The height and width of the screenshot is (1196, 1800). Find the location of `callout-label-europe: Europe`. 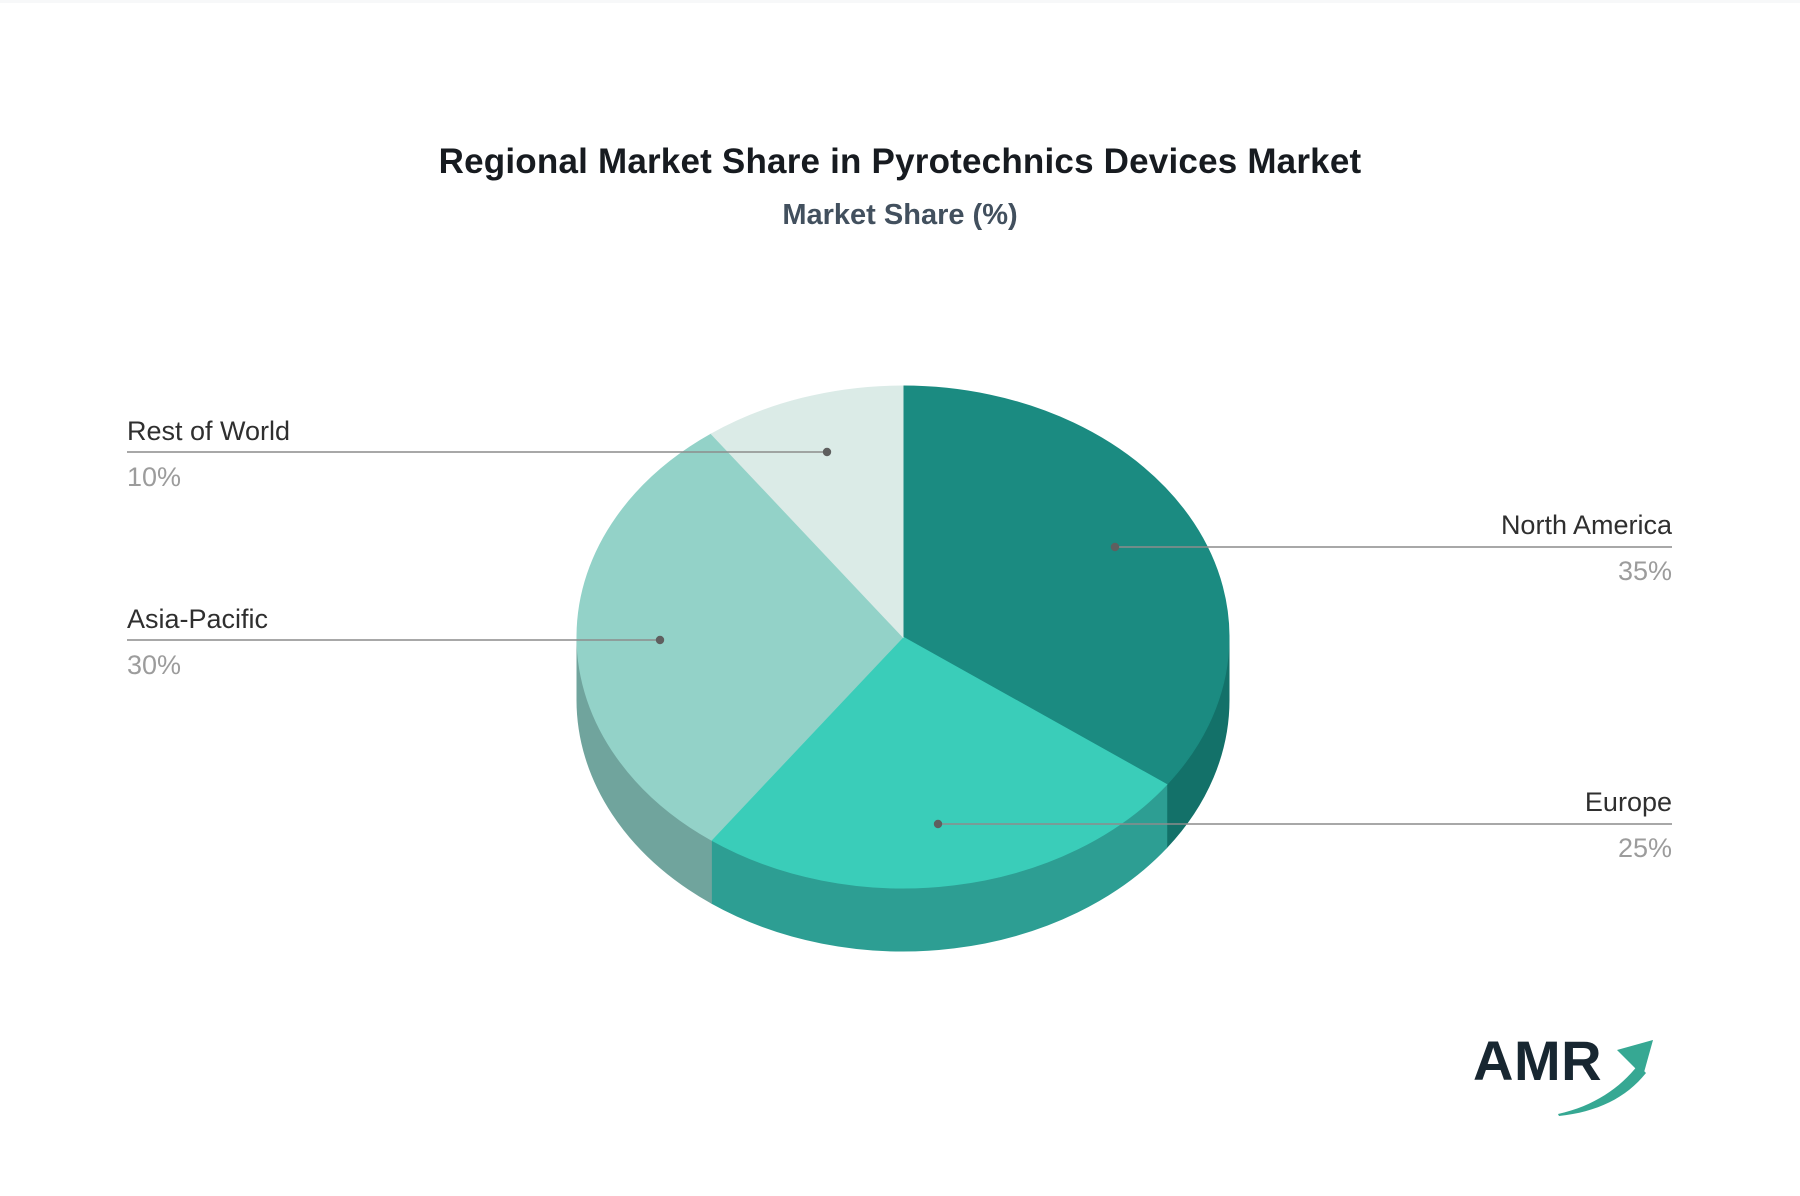

callout-label-europe: Europe is located at coordinates (1628, 802).